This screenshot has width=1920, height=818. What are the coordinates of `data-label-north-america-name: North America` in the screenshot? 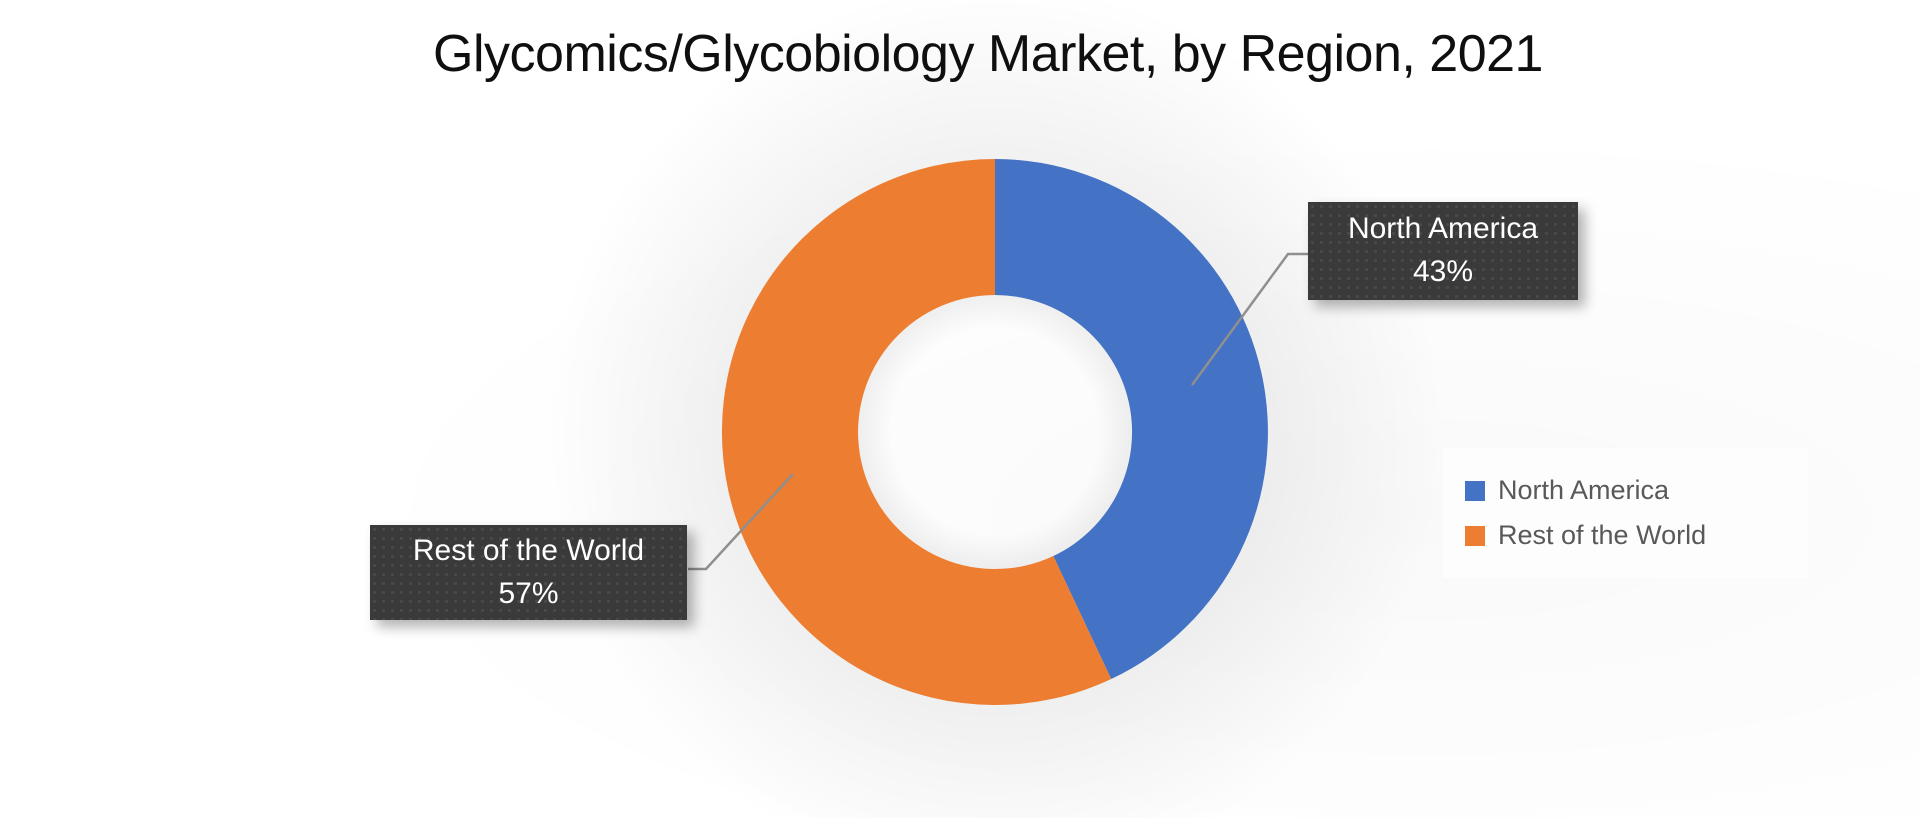 It's located at (1443, 229).